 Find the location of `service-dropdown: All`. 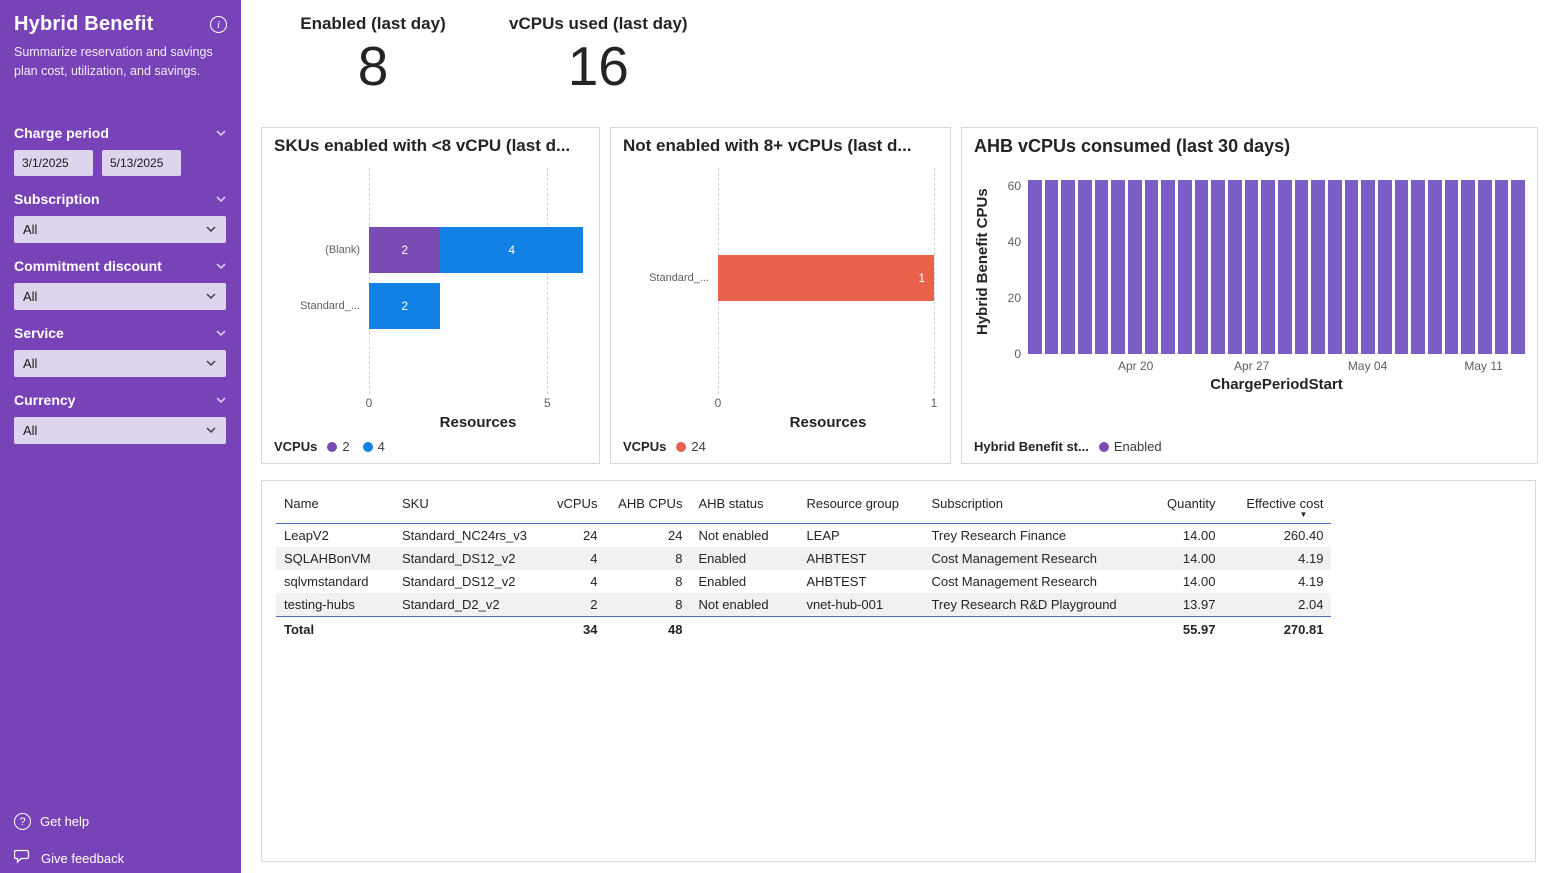

service-dropdown: All is located at coordinates (120, 363).